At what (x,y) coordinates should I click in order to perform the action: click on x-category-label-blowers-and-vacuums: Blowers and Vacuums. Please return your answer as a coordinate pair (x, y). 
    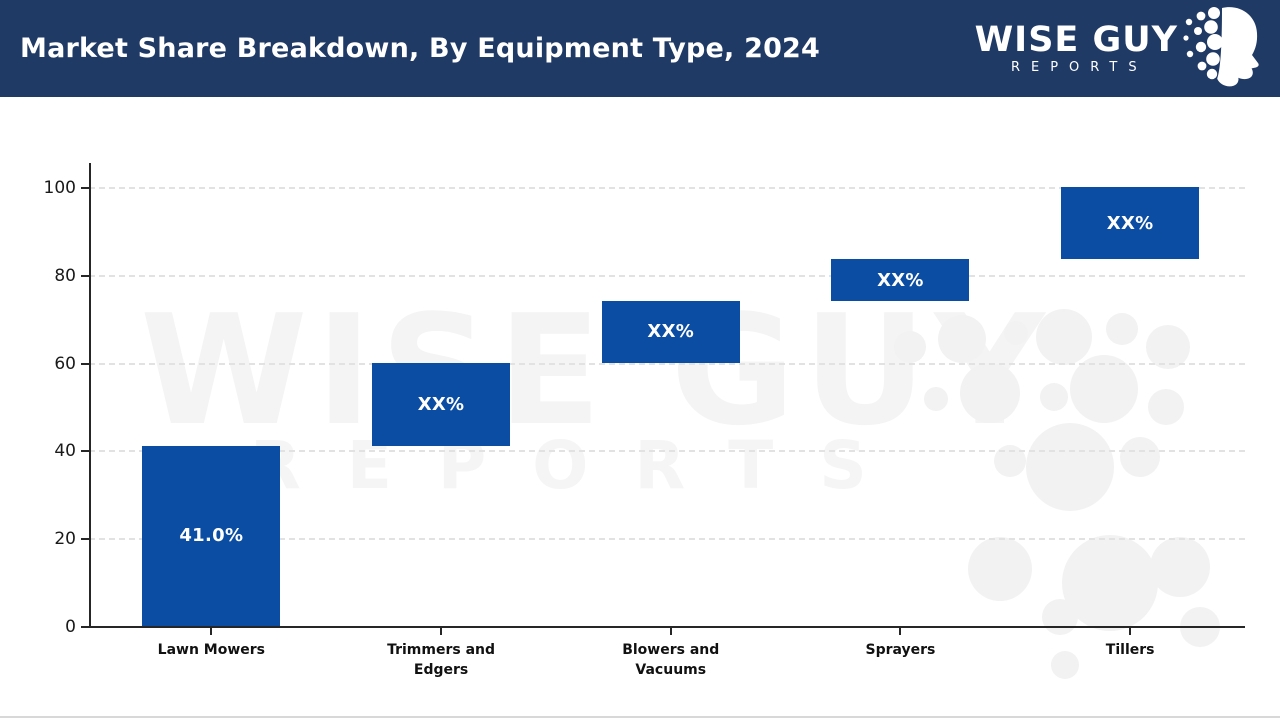
    Looking at the image, I should click on (671, 660).